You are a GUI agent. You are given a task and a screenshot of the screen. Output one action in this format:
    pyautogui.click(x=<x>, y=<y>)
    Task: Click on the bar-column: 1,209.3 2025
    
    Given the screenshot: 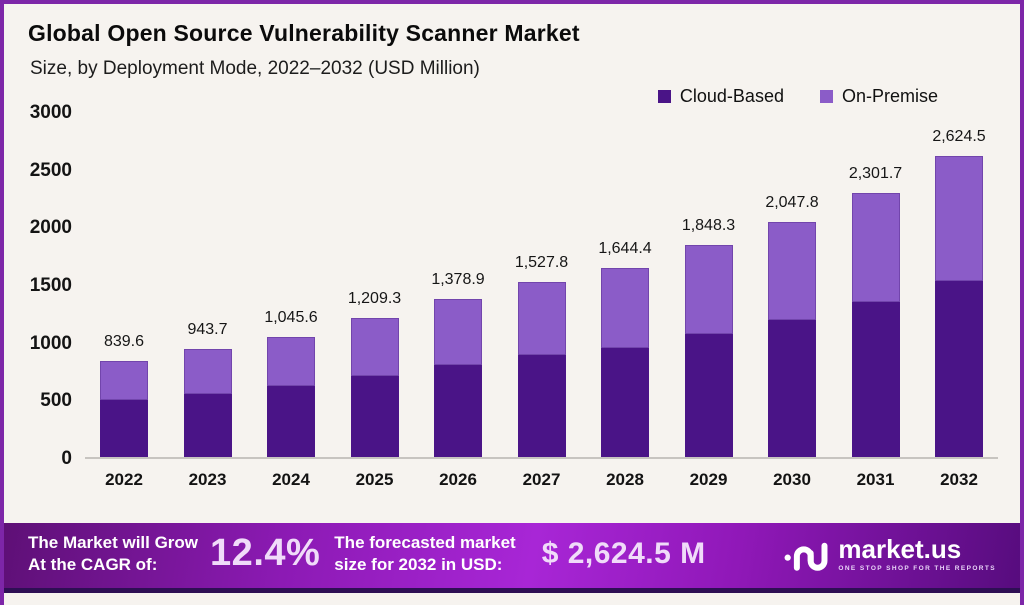 What is the action you would take?
    pyautogui.click(x=374, y=301)
    